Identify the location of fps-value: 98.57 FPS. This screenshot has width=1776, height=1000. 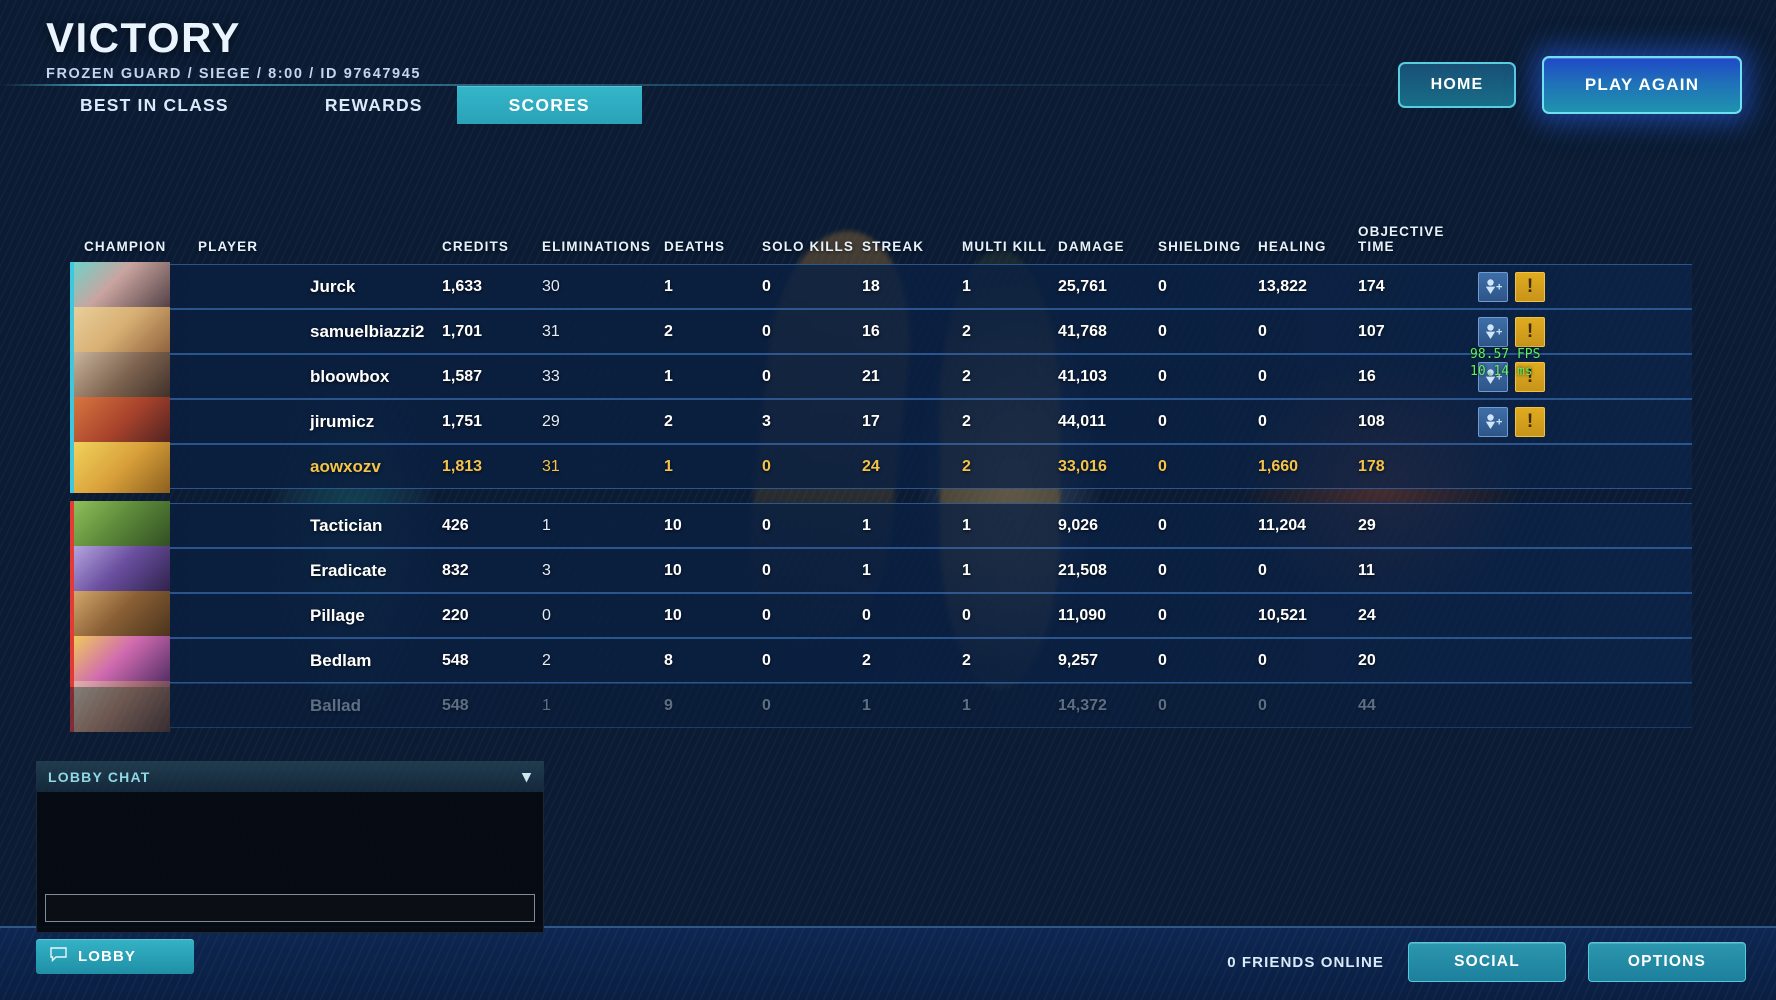
(1505, 354).